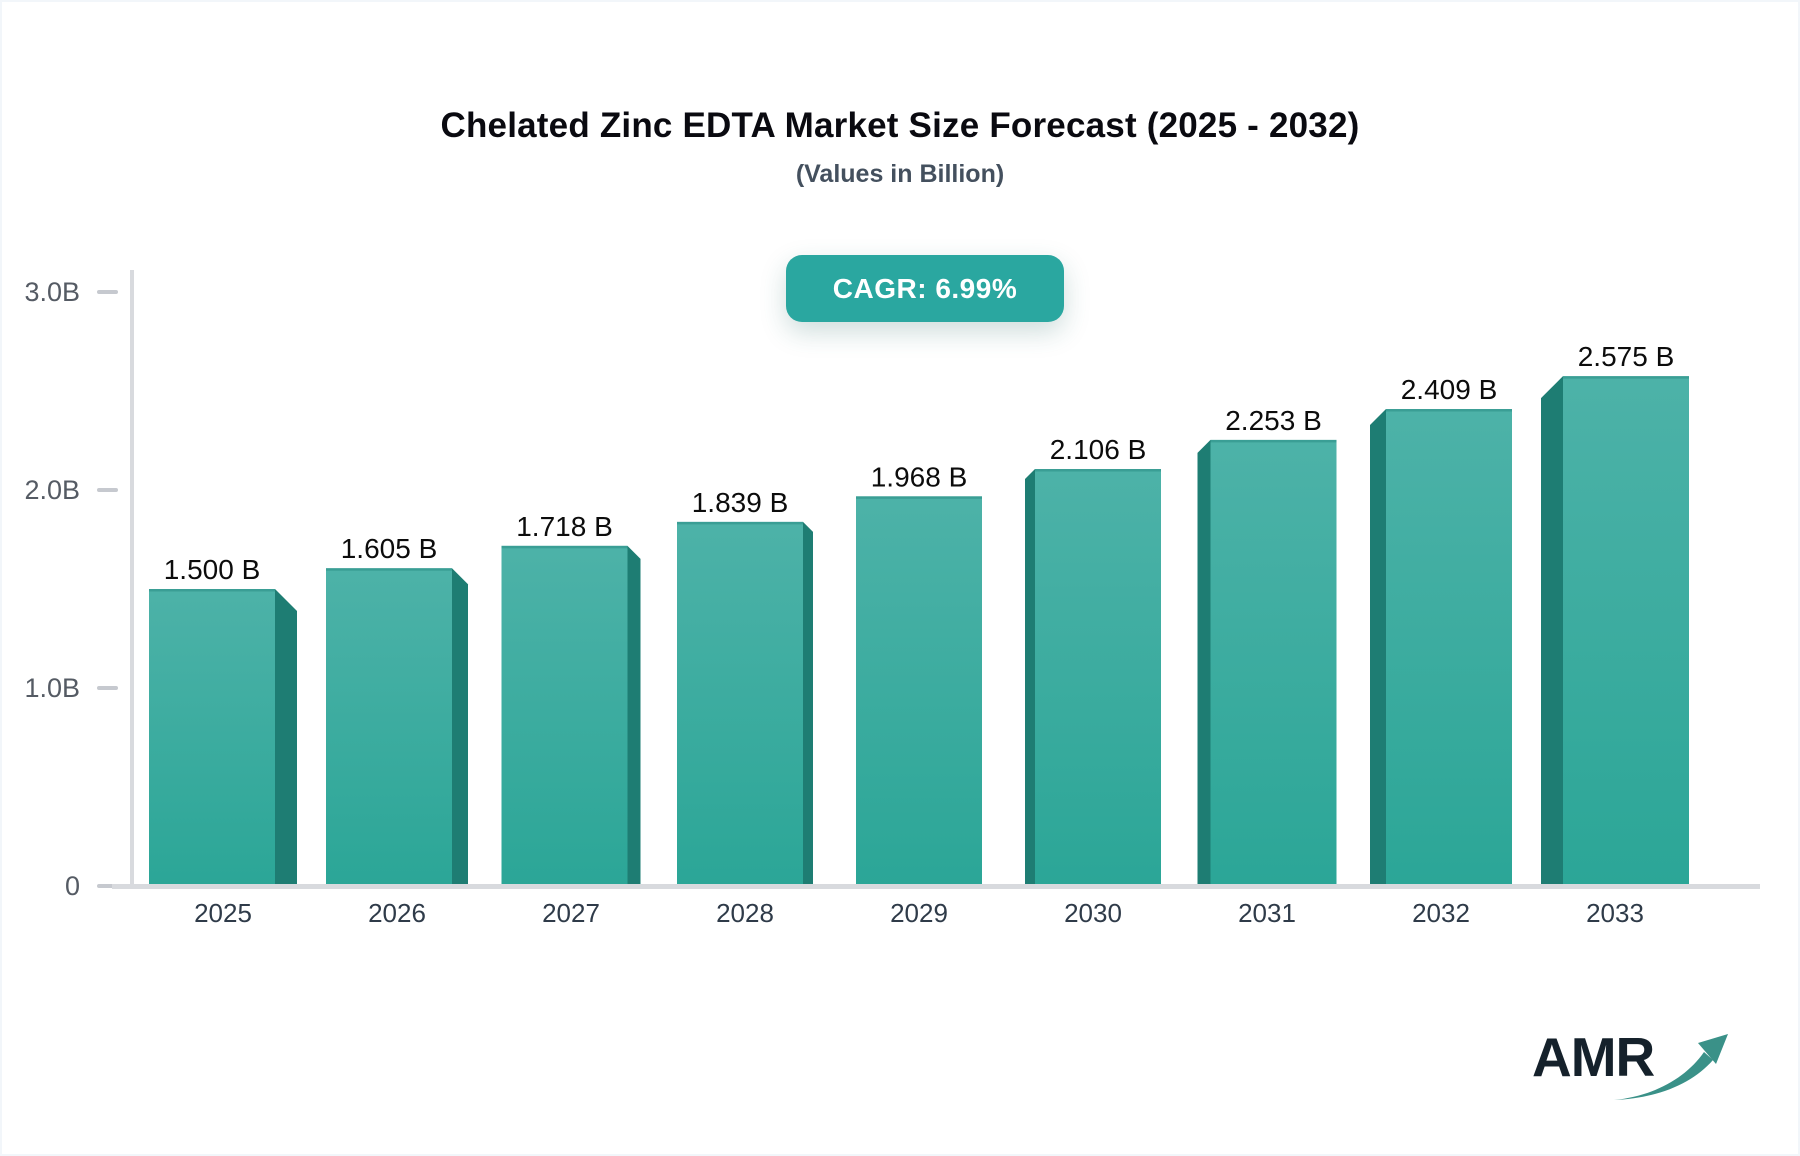 This screenshot has width=1800, height=1156. What do you see at coordinates (900, 174) in the screenshot?
I see `page-subtitle: (Values in Billion)` at bounding box center [900, 174].